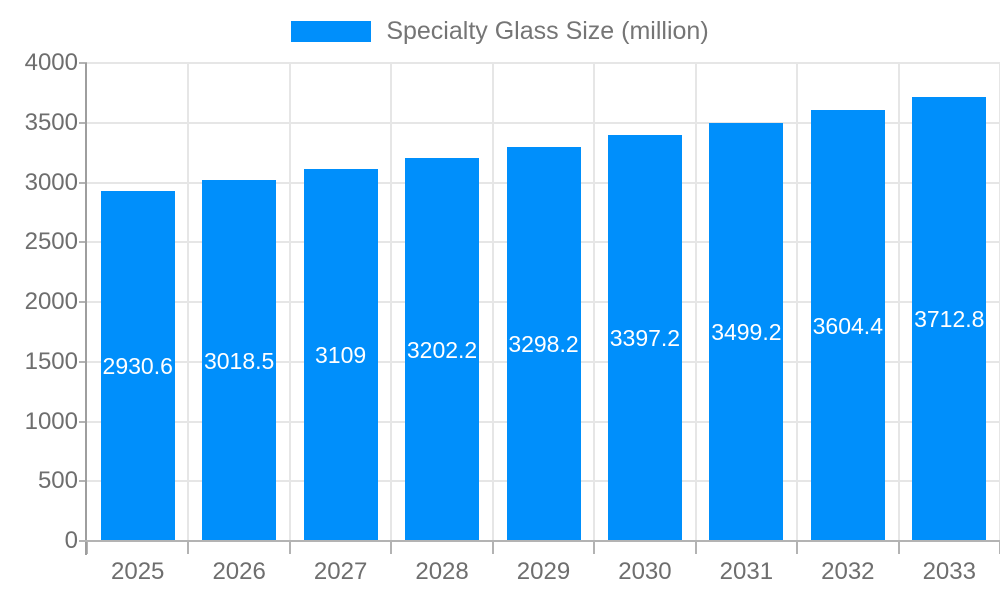  Describe the element at coordinates (51, 62) in the screenshot. I see `y-tick-label: 4000` at that location.